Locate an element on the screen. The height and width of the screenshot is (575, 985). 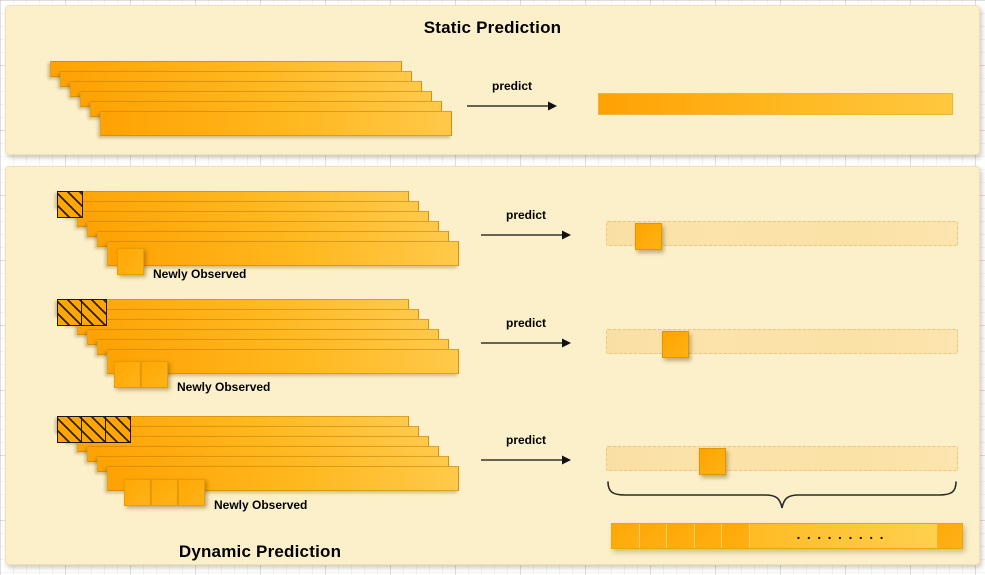
static-panel-title: Static Prediction is located at coordinates (492, 27).